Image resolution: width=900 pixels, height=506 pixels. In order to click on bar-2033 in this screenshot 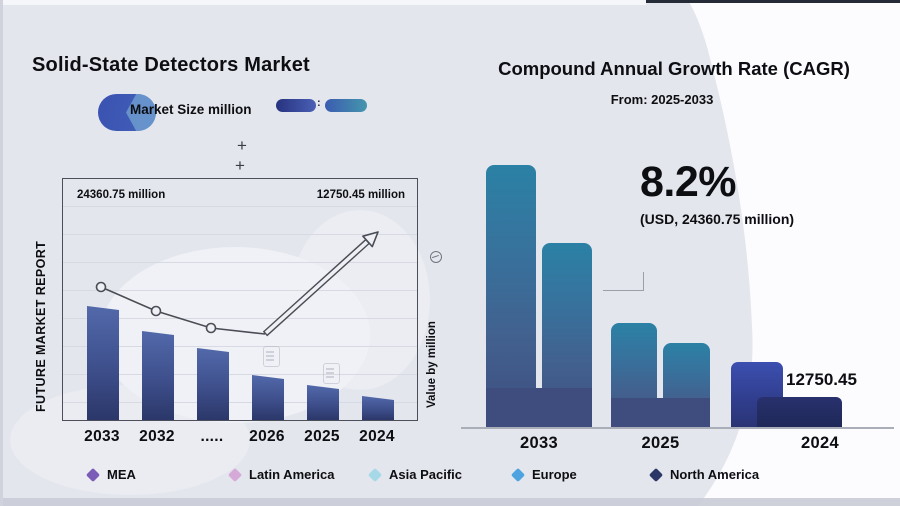, I will do `click(103, 363)`.